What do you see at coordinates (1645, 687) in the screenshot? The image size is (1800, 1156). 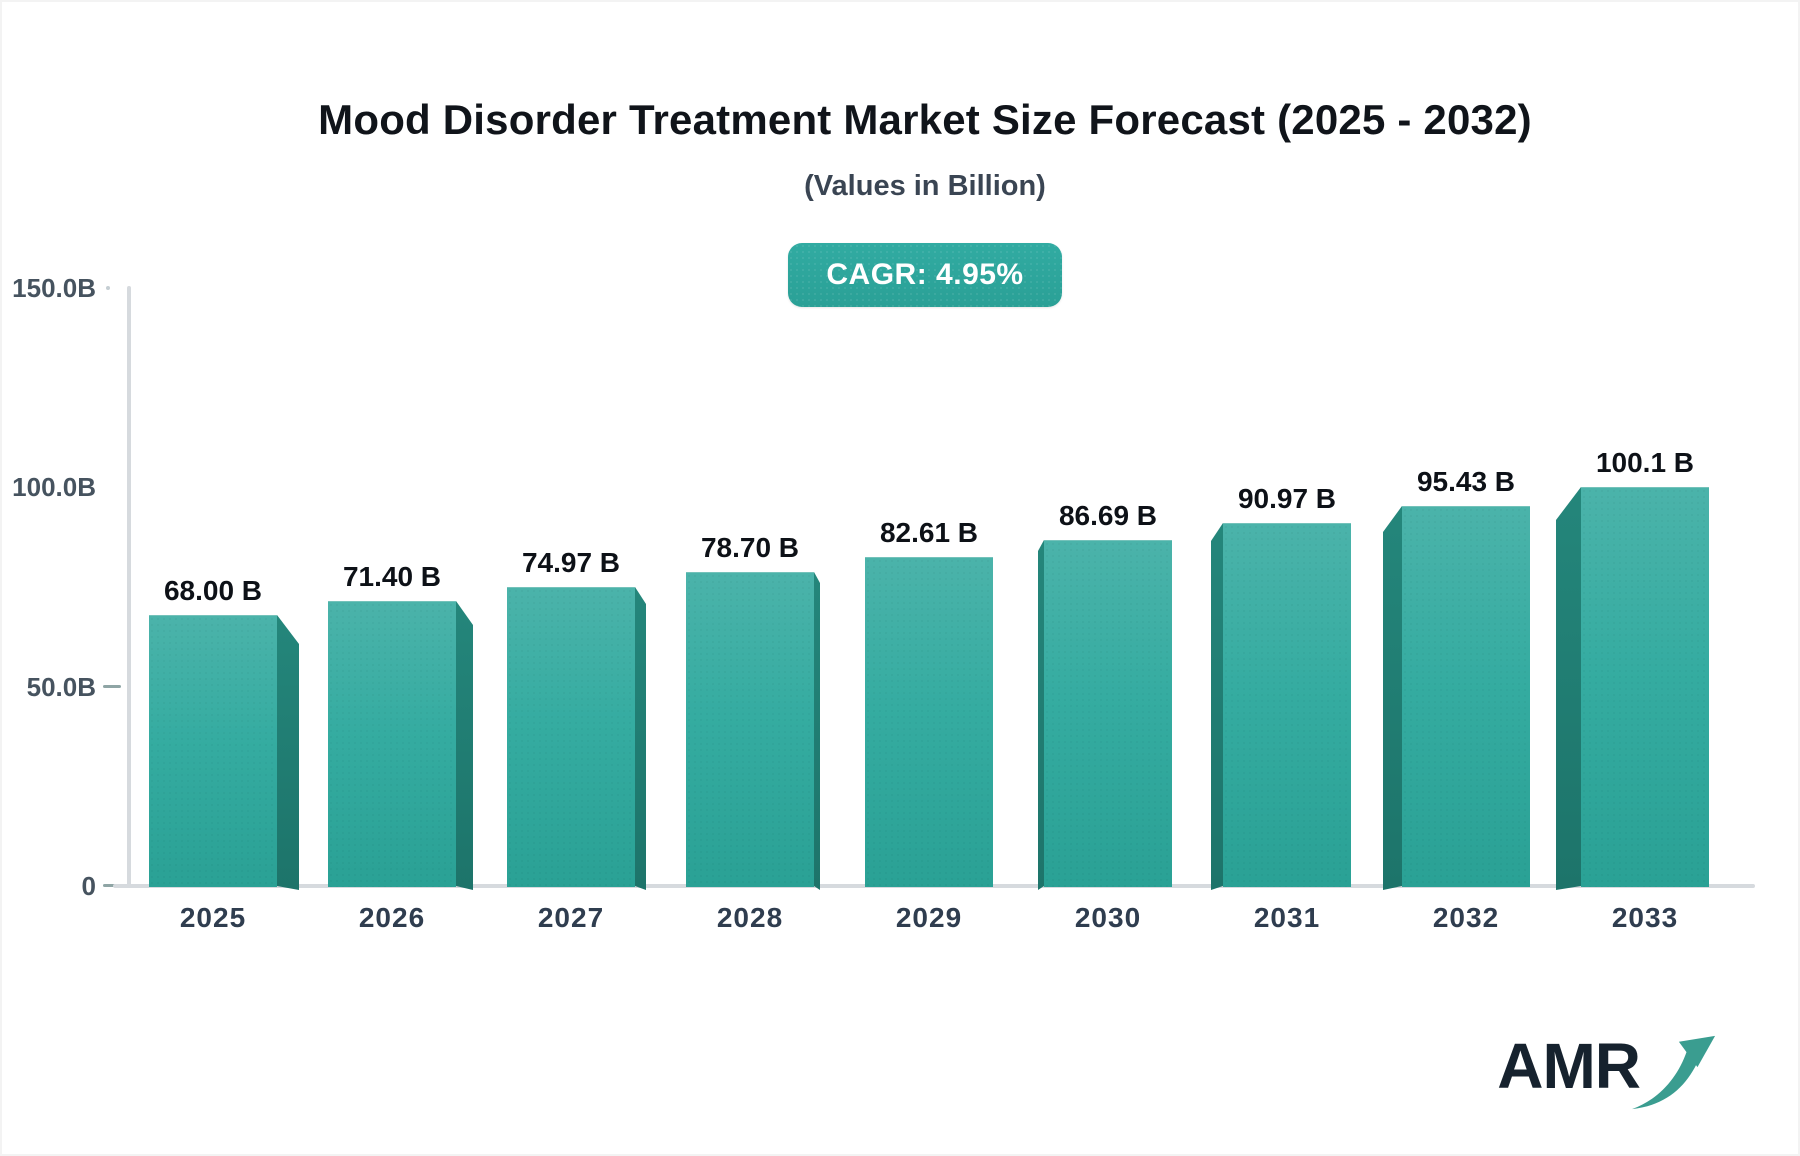 I see `bar-2033` at bounding box center [1645, 687].